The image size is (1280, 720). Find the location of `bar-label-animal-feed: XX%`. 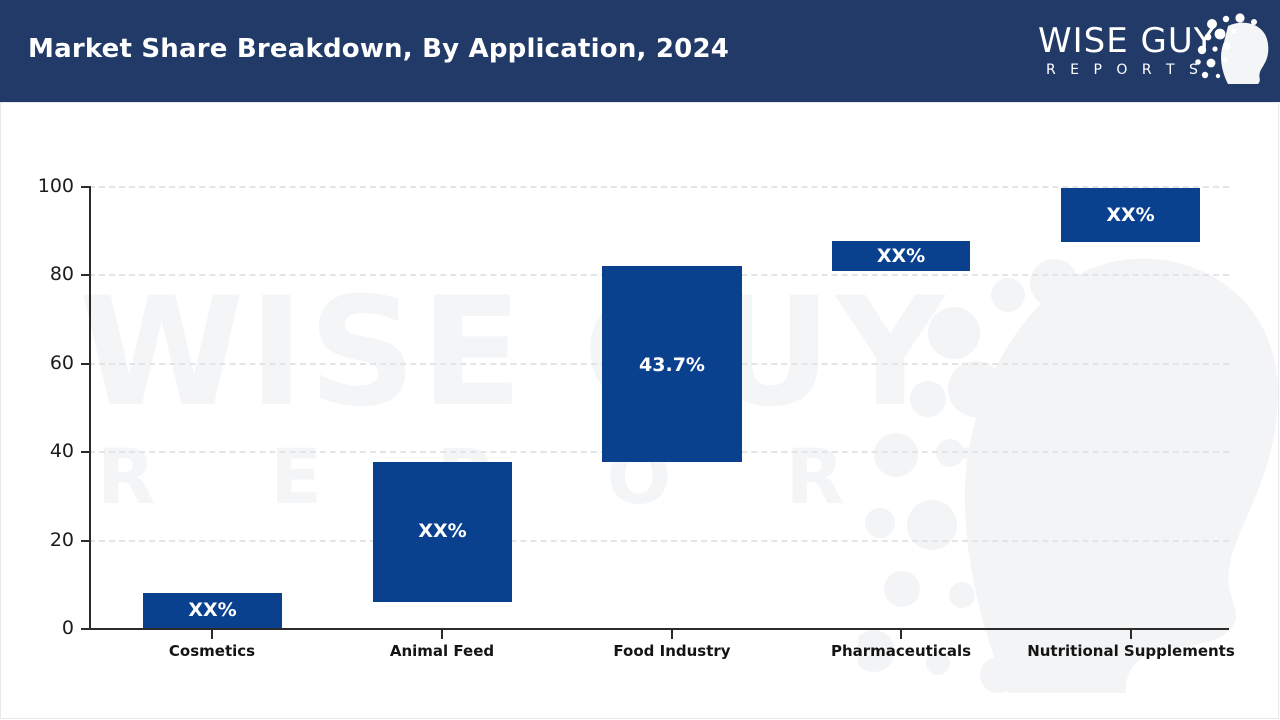

bar-label-animal-feed: XX% is located at coordinates (442, 531).